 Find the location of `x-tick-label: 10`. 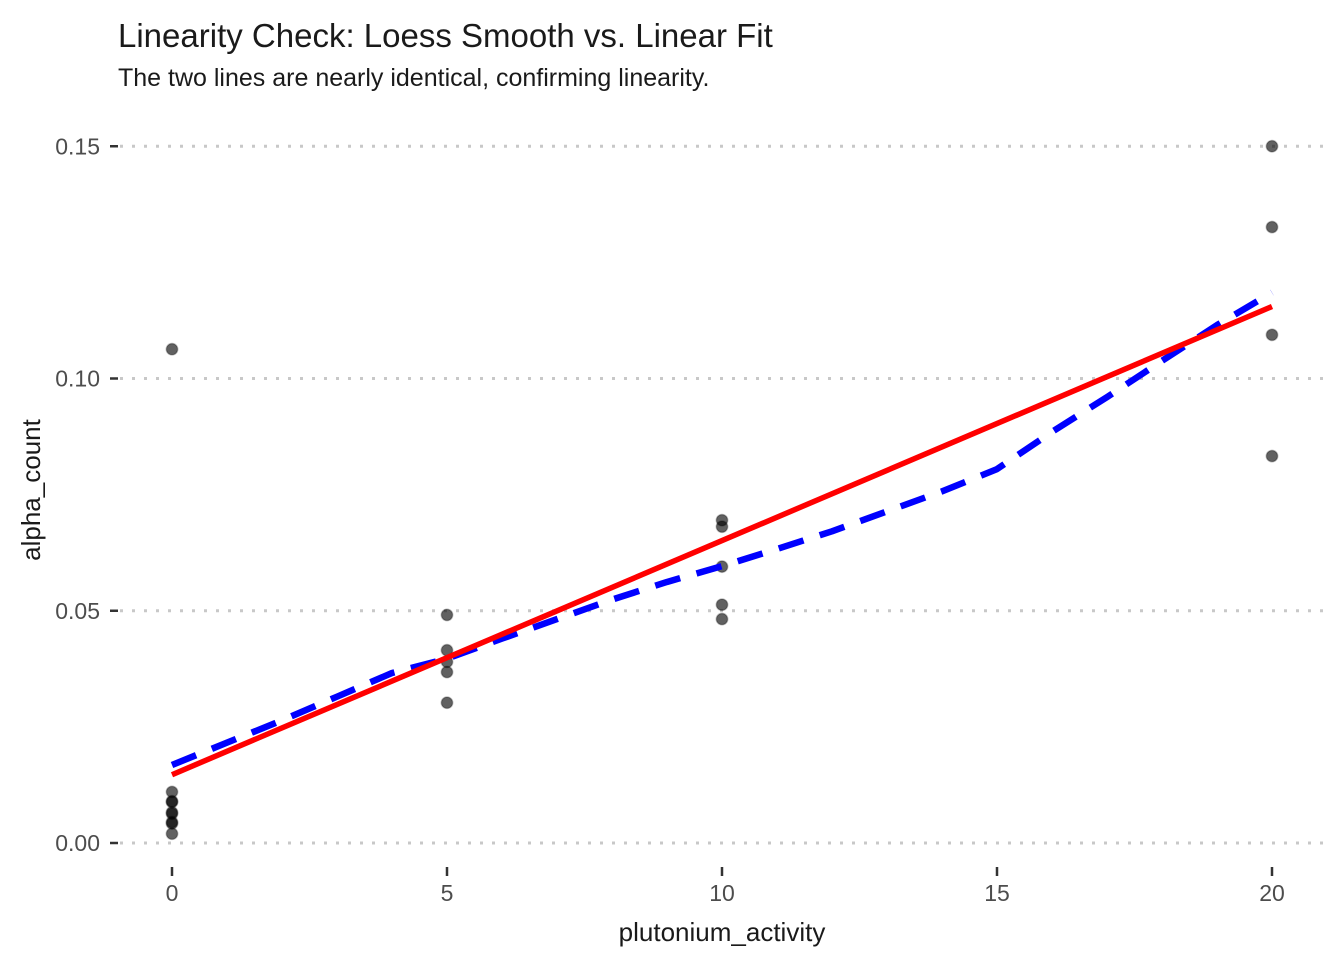

x-tick-label: 10 is located at coordinates (722, 893).